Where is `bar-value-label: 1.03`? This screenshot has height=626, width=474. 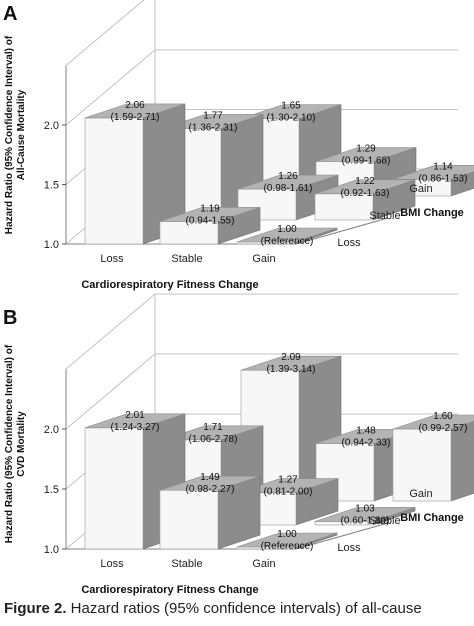 bar-value-label: 1.03 is located at coordinates (365, 508).